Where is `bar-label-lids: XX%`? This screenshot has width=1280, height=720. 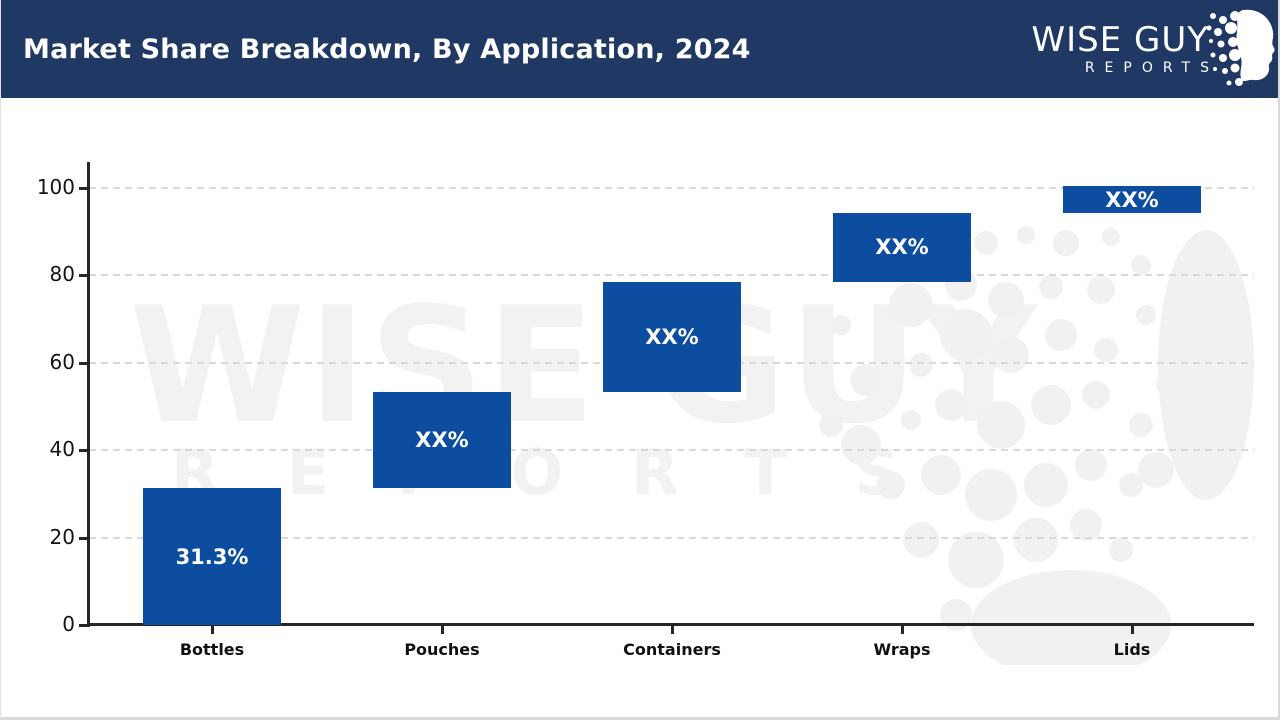
bar-label-lids: XX% is located at coordinates (1132, 199).